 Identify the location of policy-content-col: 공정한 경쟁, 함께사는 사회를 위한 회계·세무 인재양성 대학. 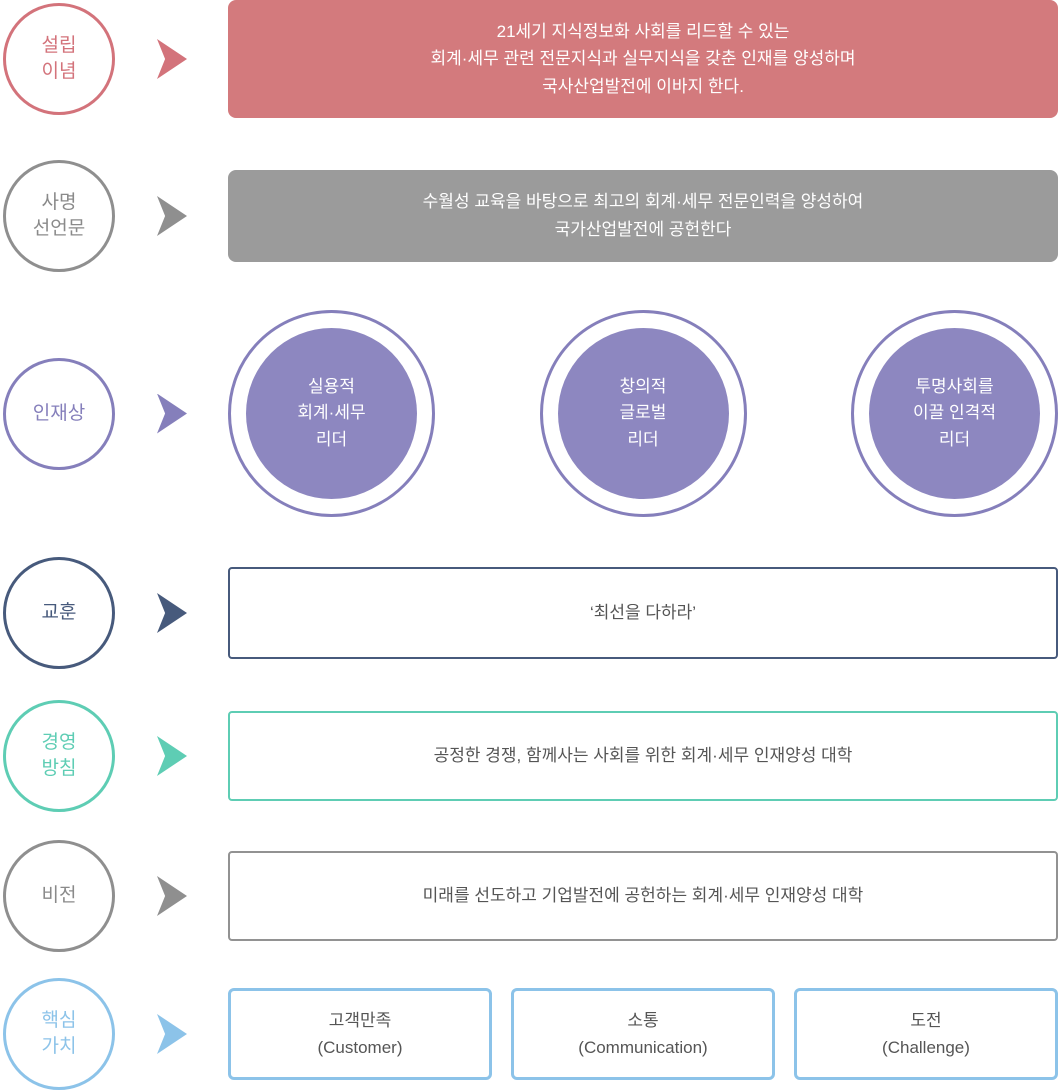
(643, 756).